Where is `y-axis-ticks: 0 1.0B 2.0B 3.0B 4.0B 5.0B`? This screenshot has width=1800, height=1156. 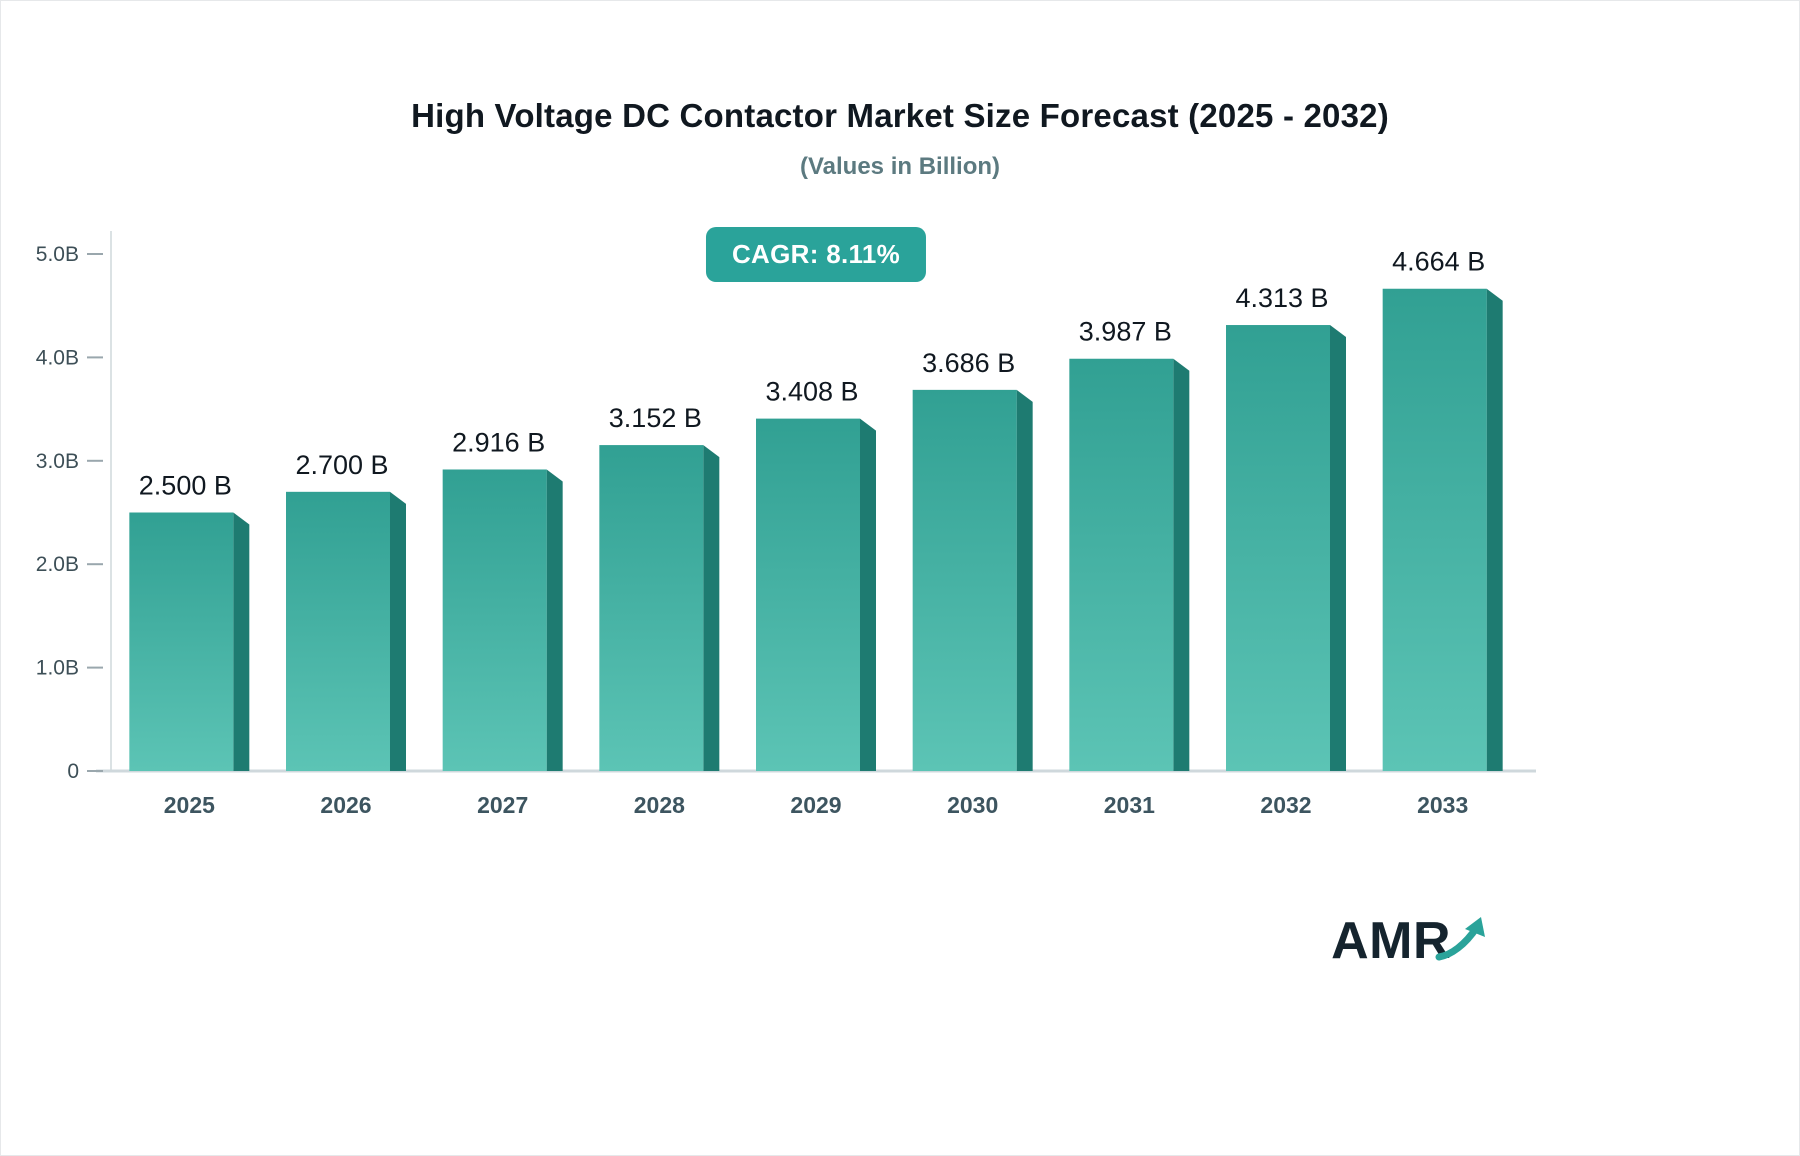 y-axis-ticks: 0 1.0B 2.0B 3.0B 4.0B 5.0B is located at coordinates (69, 513).